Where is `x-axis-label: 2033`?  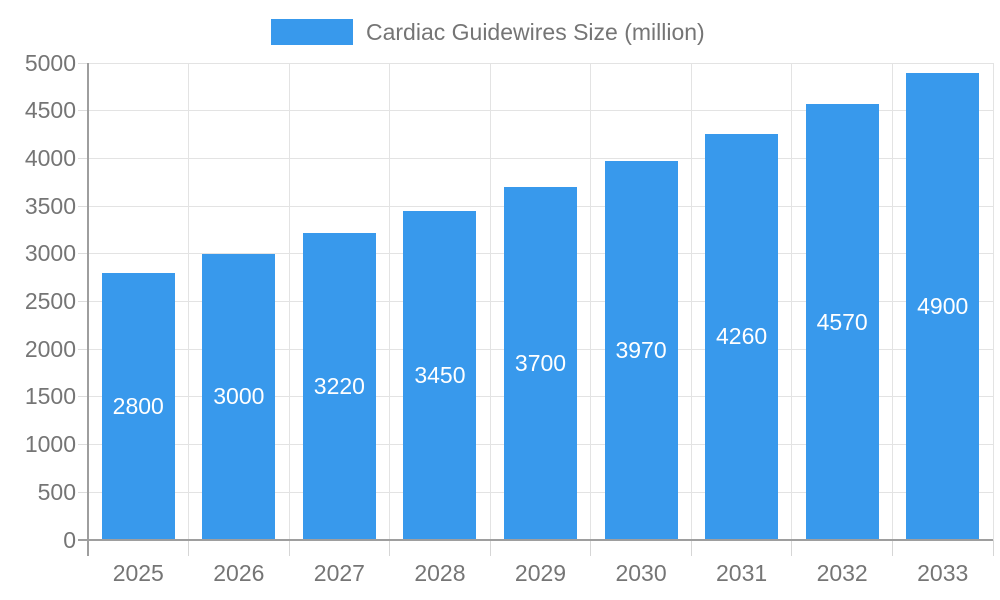 x-axis-label: 2033 is located at coordinates (943, 573).